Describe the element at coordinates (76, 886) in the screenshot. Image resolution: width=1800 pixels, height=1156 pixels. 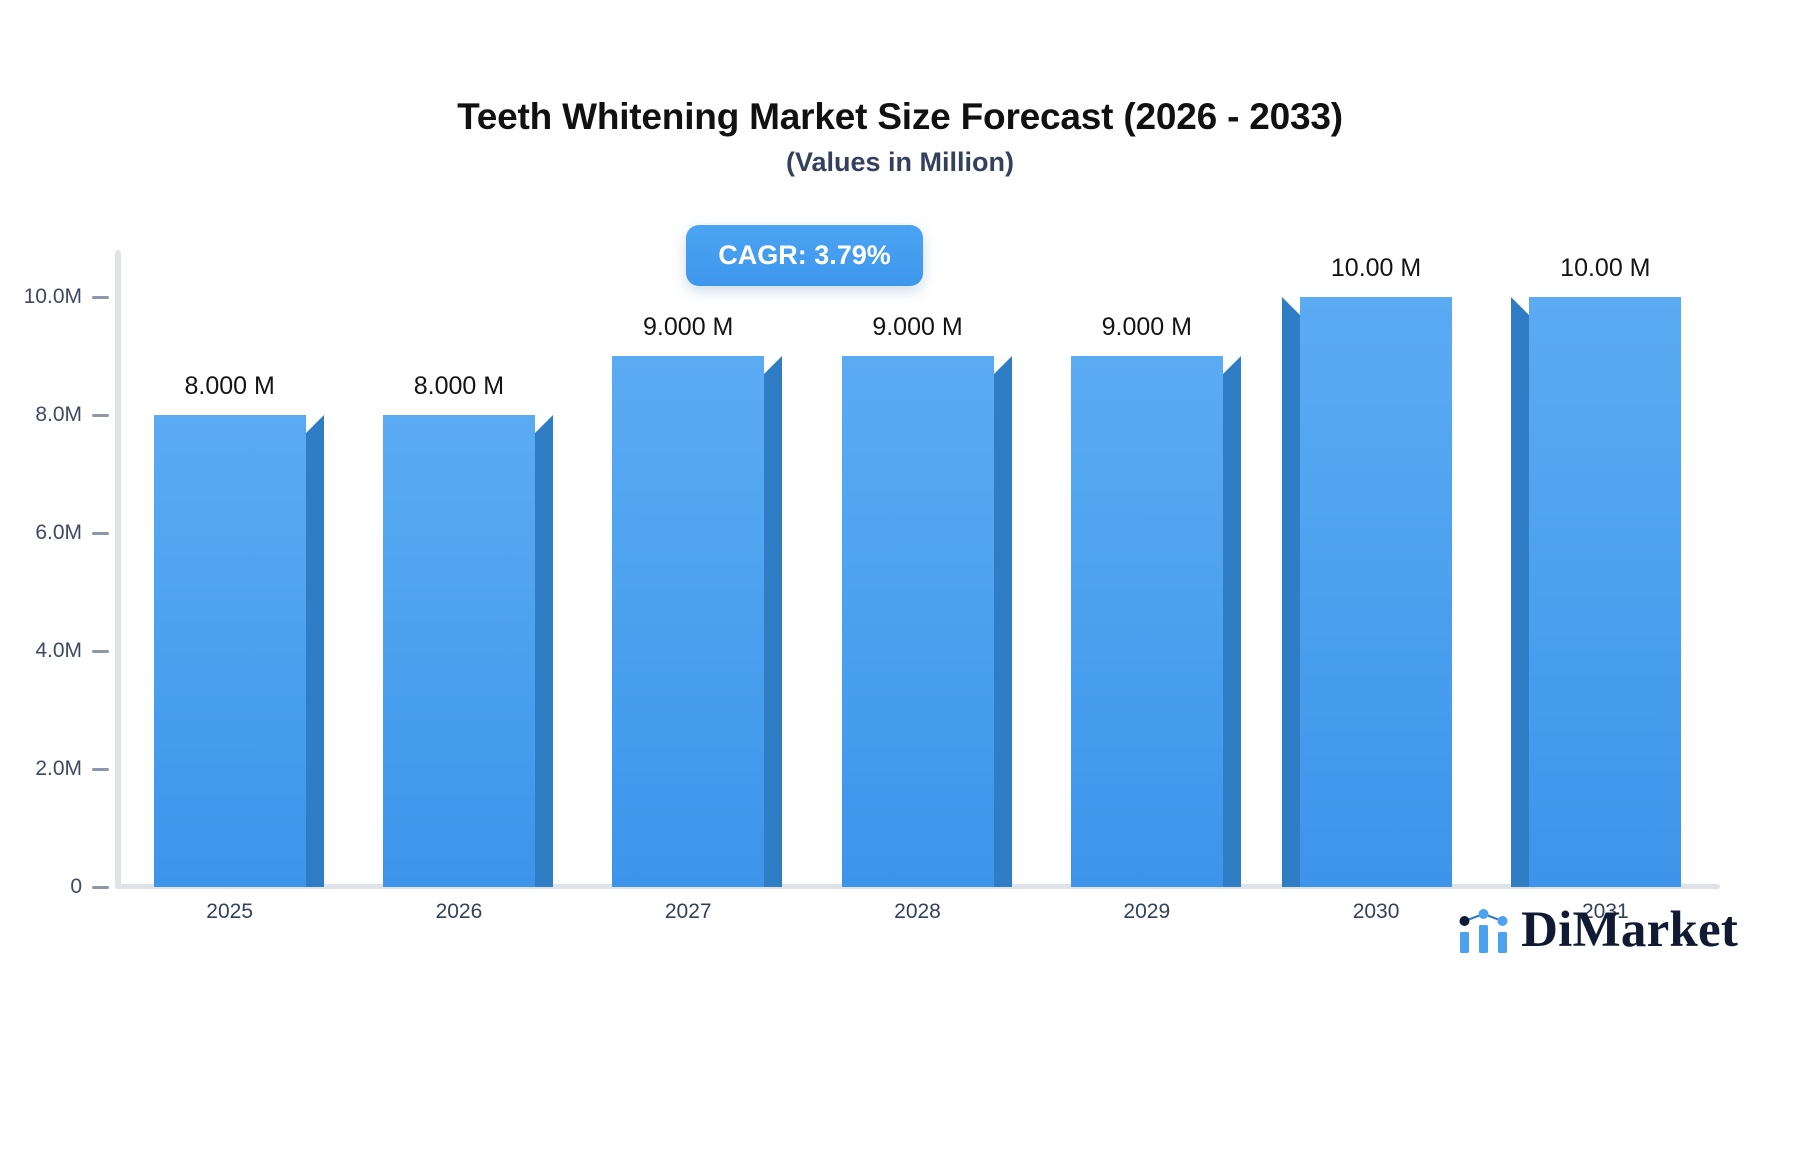
I see `y-axis-tick-label: 0` at that location.